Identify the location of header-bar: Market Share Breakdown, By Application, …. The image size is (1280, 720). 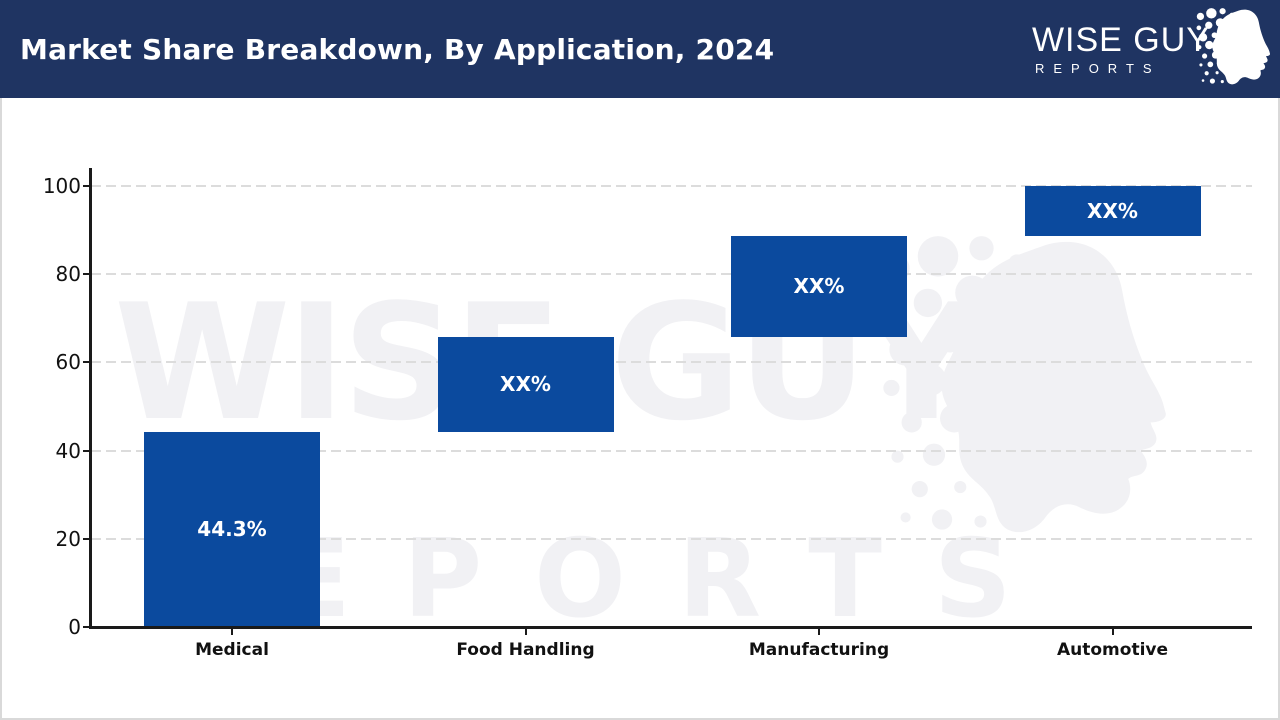
(640, 49).